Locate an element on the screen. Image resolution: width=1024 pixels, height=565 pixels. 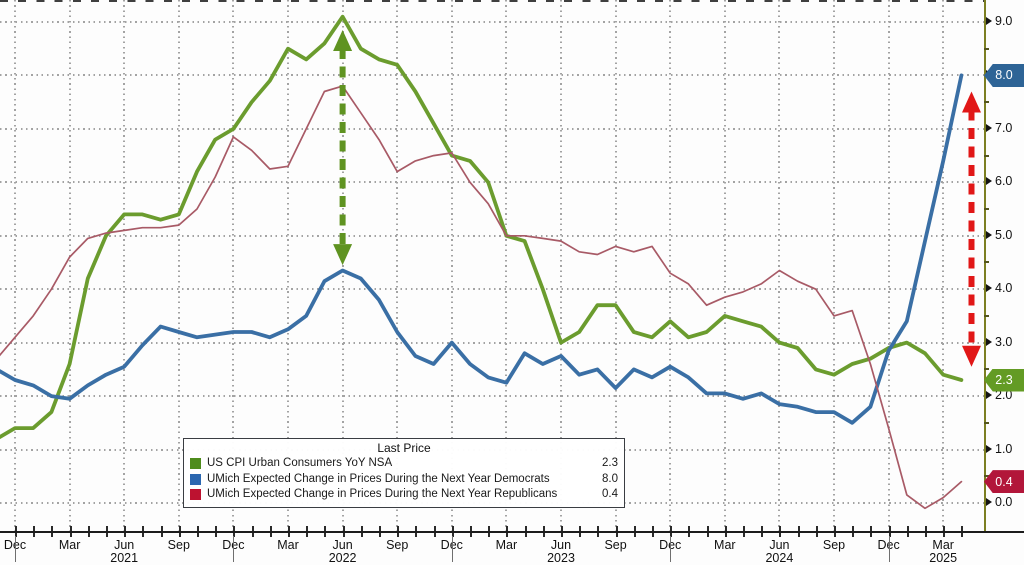
legend-swatch is located at coordinates (195, 479).